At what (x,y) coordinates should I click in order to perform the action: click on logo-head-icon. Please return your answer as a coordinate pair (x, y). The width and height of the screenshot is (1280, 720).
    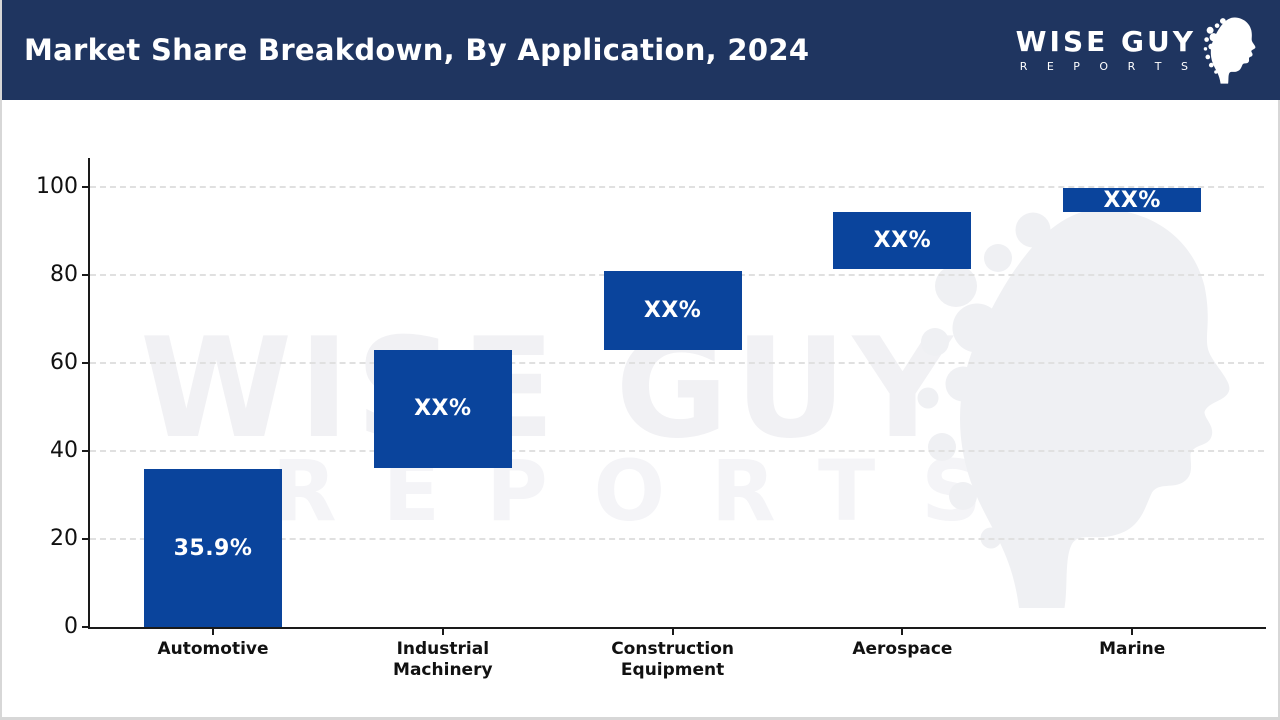
    Looking at the image, I should click on (1229, 50).